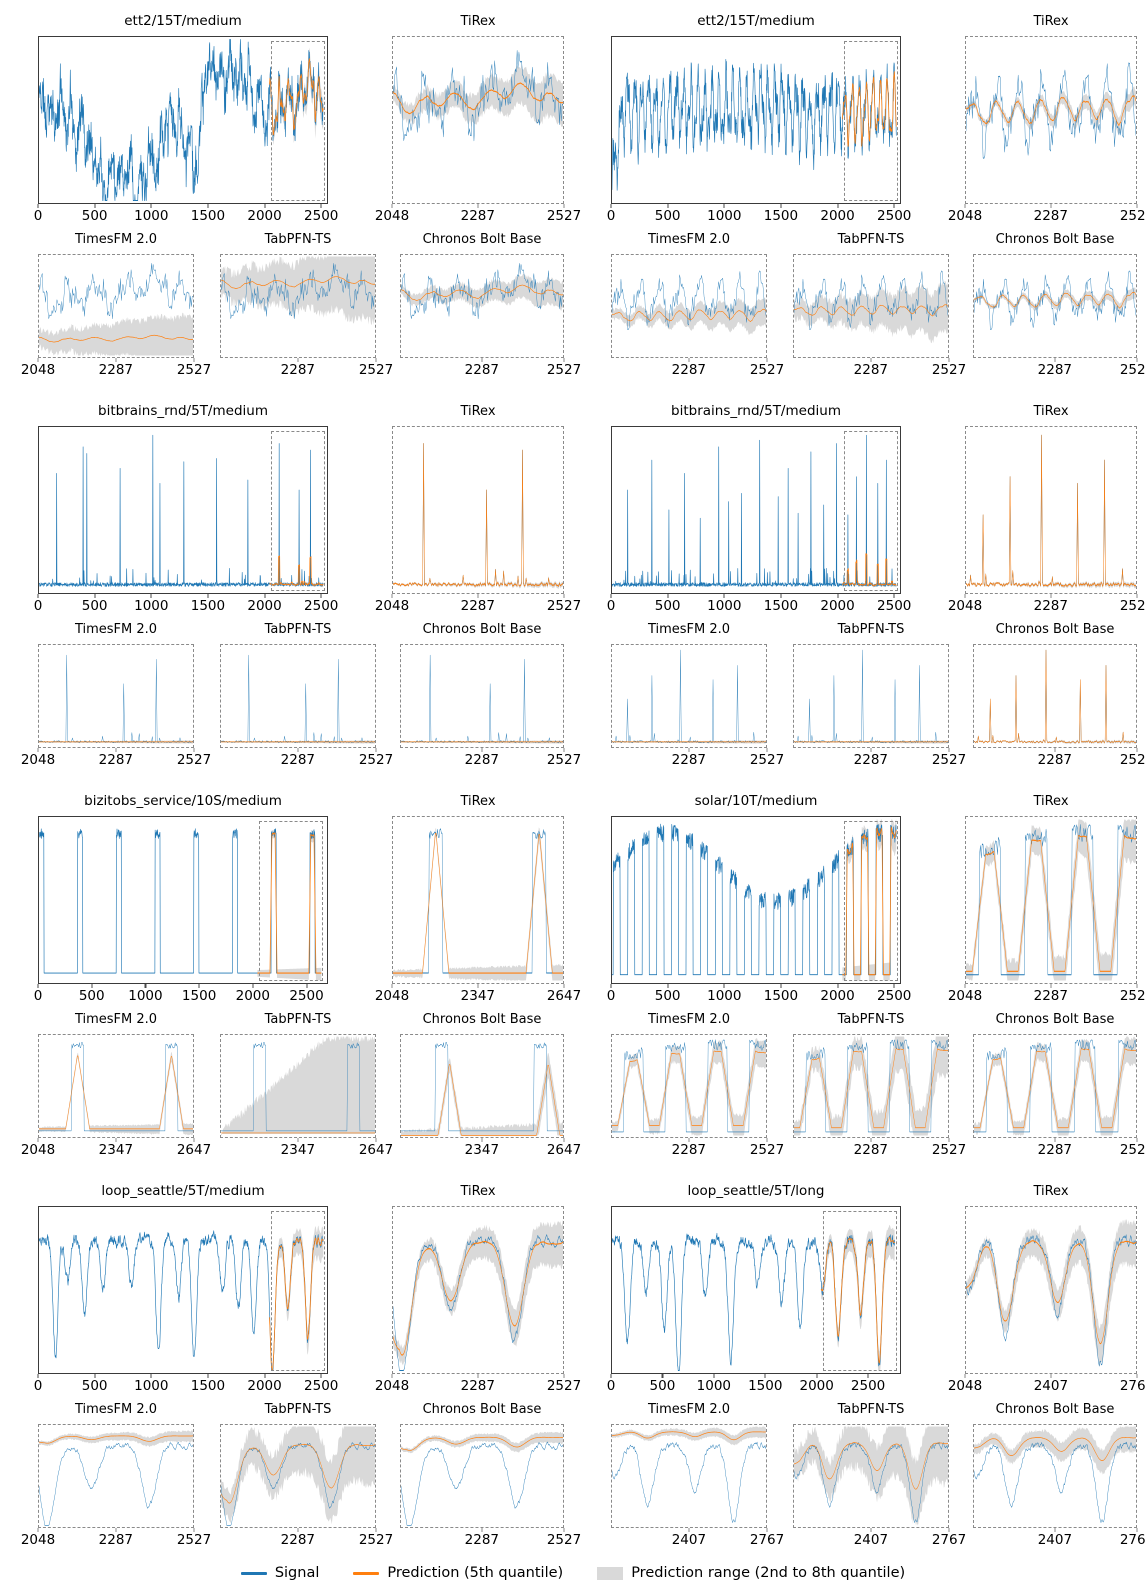 Image resolution: width=1146 pixels, height=1589 pixels. I want to click on model-title-tabpfn-ts: TabPFN-TS, so click(298, 1019).